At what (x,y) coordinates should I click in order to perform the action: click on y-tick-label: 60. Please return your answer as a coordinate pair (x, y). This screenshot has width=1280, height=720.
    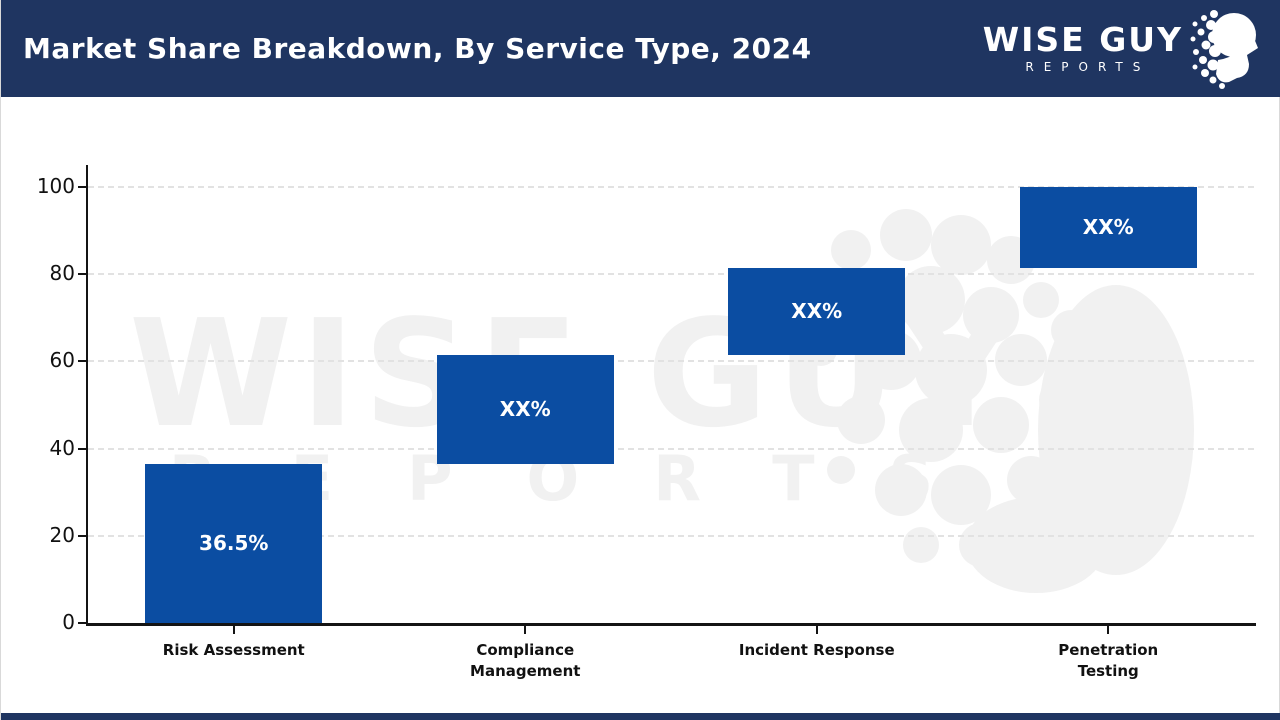
    Looking at the image, I should click on (62, 360).